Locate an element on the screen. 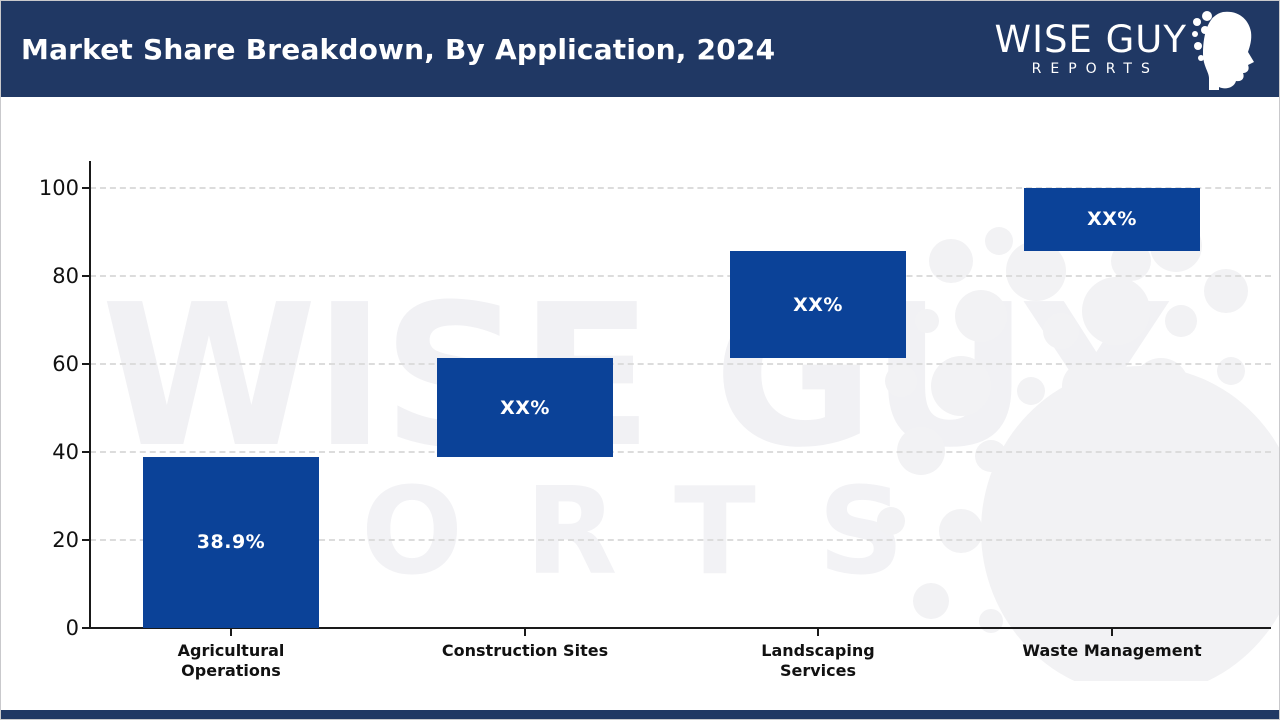  y-tick-label: 60 is located at coordinates (65, 364).